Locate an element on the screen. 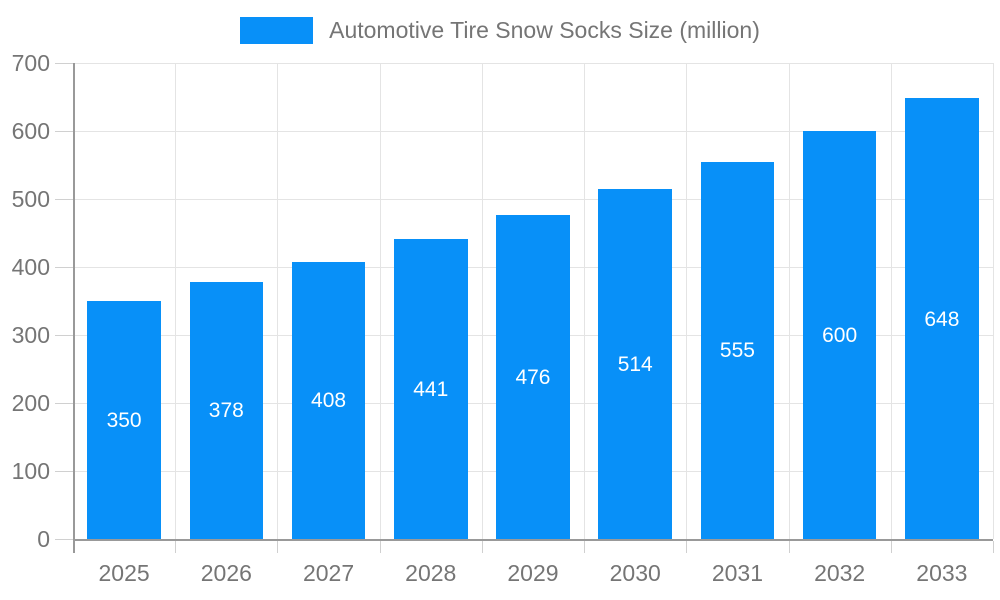 The width and height of the screenshot is (1000, 600). legend-swatch-icon is located at coordinates (277, 30).